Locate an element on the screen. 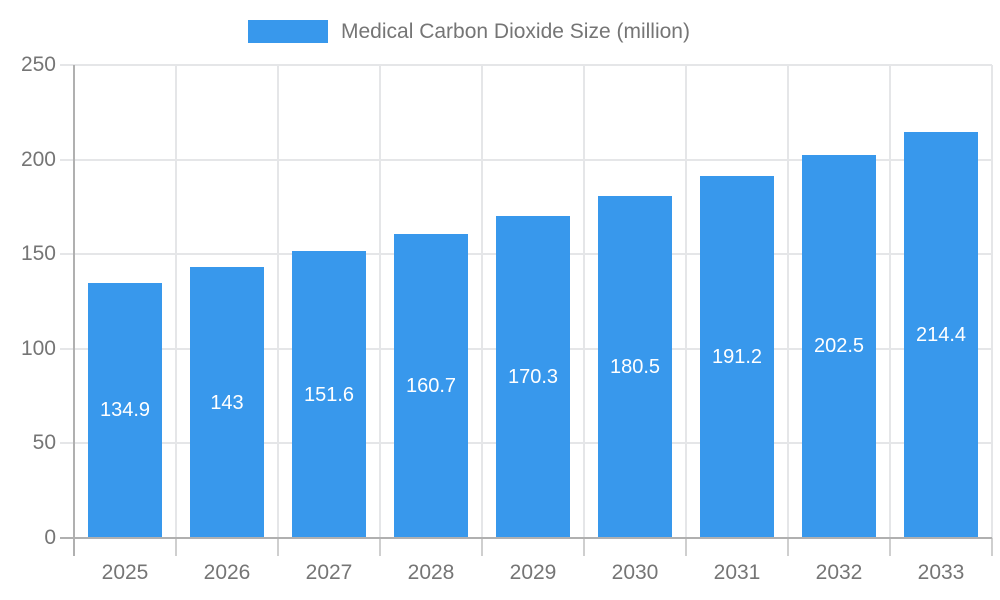 The image size is (1000, 600). bar-value-label: 180.5 is located at coordinates (635, 367).